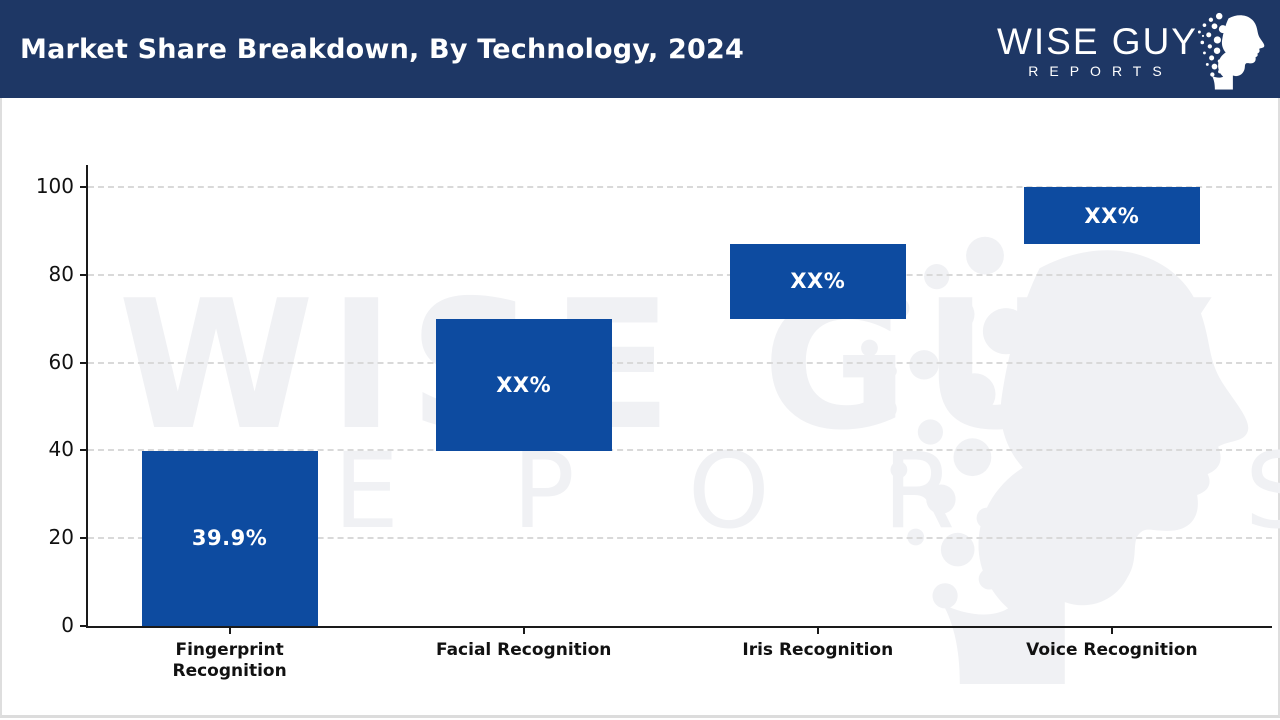 This screenshot has width=1280, height=720. What do you see at coordinates (61, 449) in the screenshot?
I see `y-tick-label-40: 40` at bounding box center [61, 449].